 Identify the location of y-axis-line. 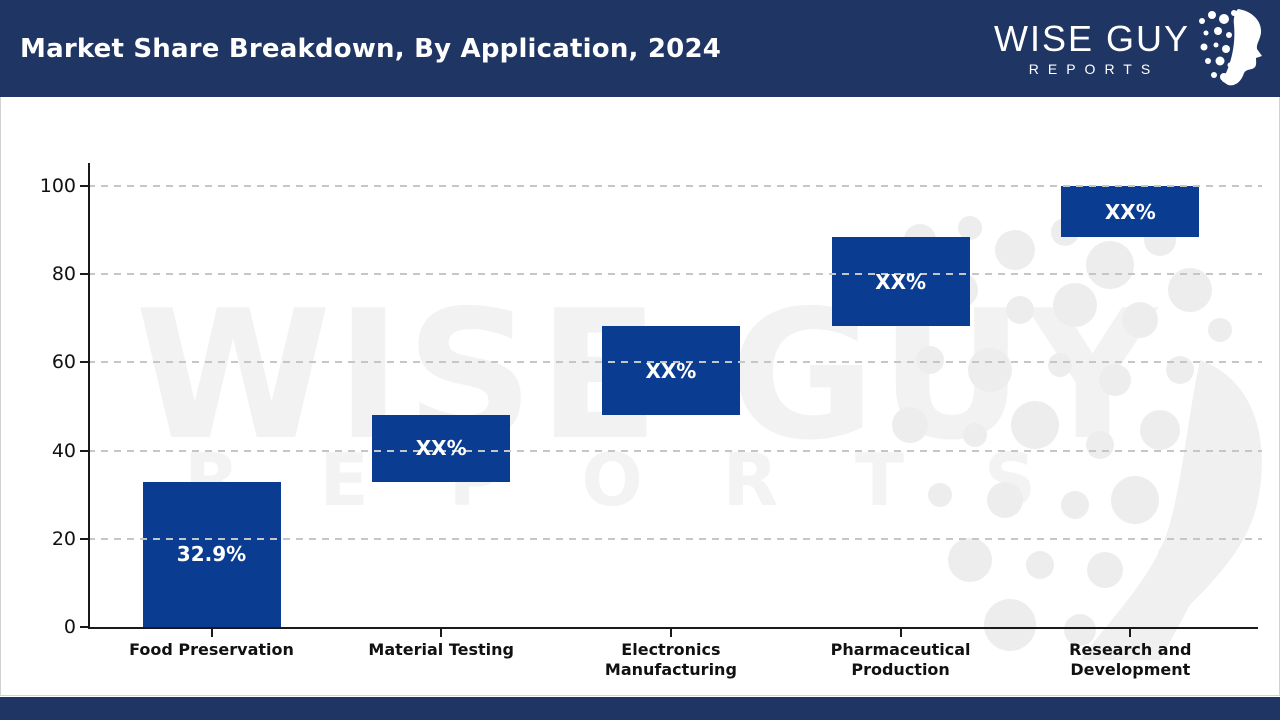
(89, 396).